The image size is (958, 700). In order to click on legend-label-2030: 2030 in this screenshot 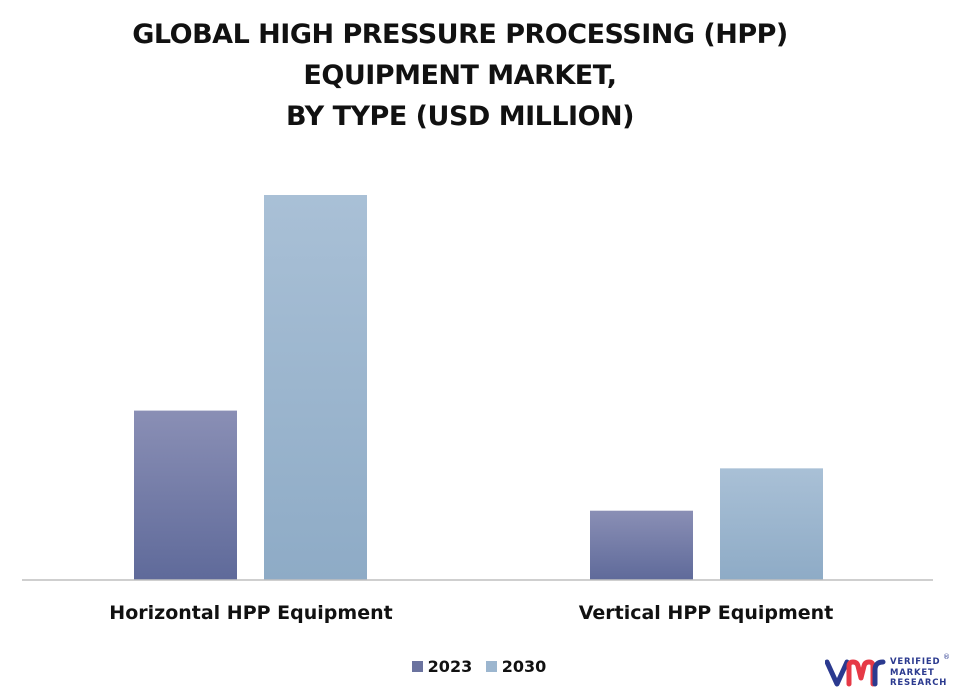, I will do `click(524, 666)`.